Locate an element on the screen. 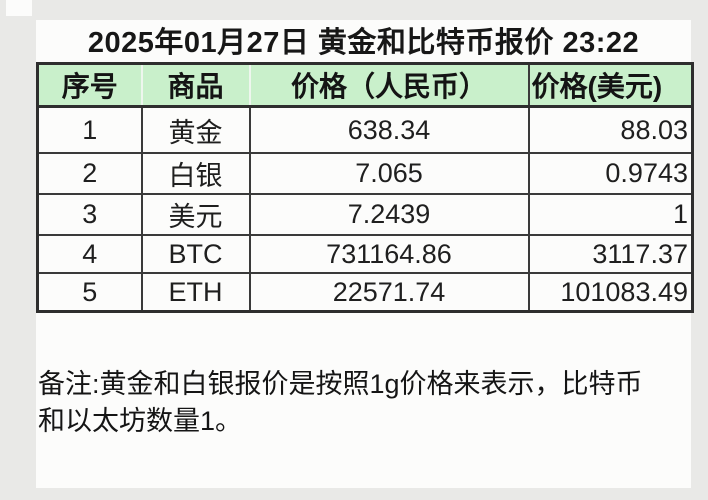 The width and height of the screenshot is (708, 500). cell-item: 美元 is located at coordinates (195, 214).